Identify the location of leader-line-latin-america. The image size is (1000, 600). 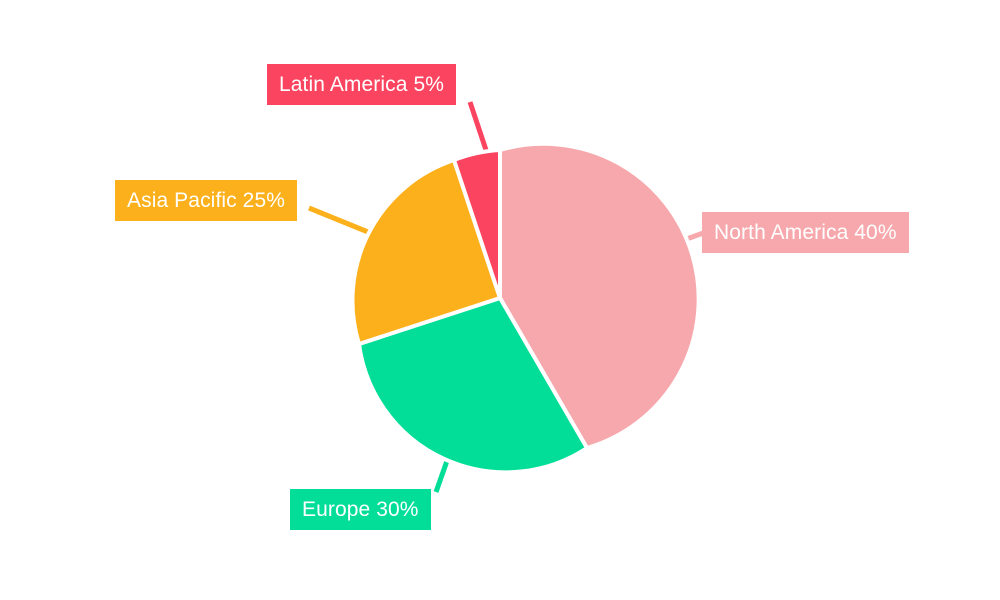
(478, 127).